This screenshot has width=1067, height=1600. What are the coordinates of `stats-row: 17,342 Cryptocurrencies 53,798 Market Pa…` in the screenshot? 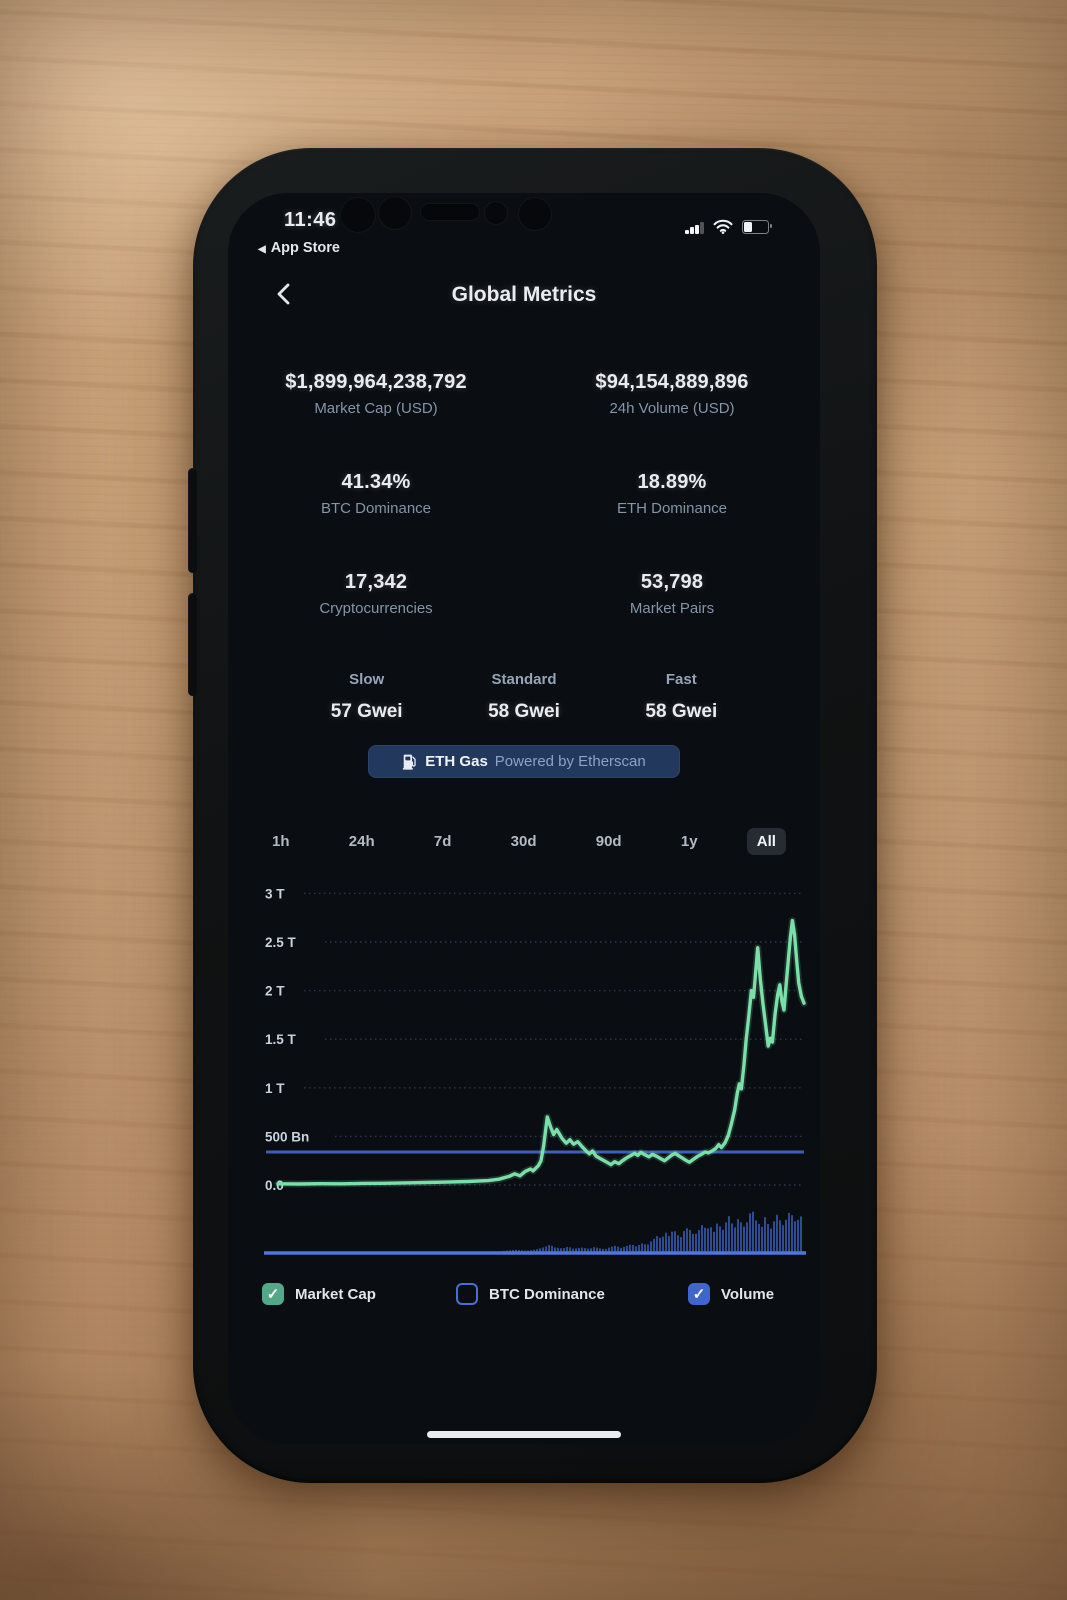 It's located at (524, 593).